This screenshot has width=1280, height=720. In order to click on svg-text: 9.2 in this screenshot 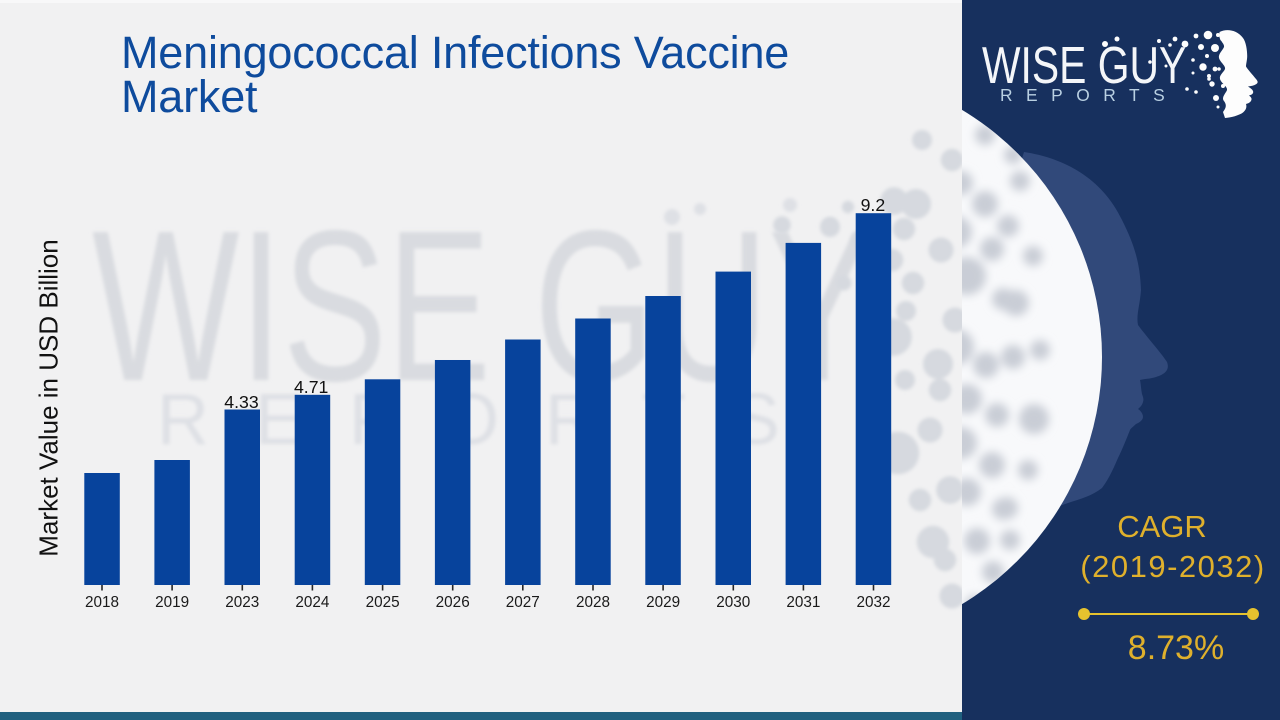, I will do `click(873, 205)`.